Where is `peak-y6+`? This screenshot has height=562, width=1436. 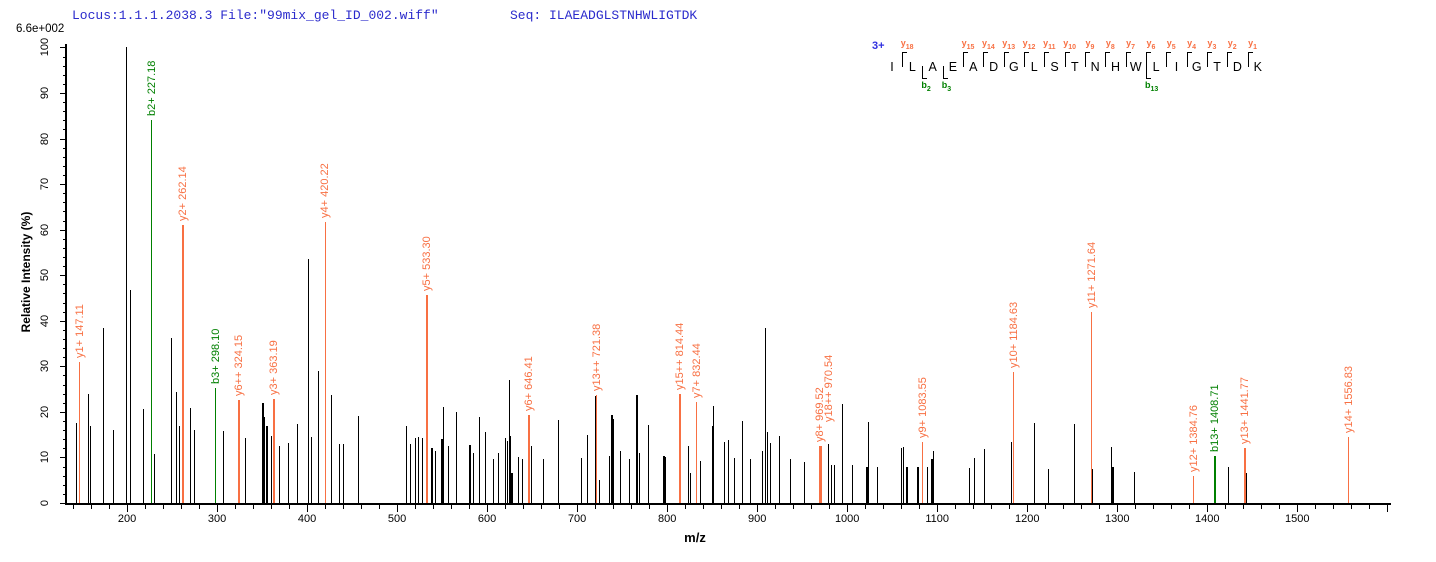 peak-y6+ is located at coordinates (529, 459).